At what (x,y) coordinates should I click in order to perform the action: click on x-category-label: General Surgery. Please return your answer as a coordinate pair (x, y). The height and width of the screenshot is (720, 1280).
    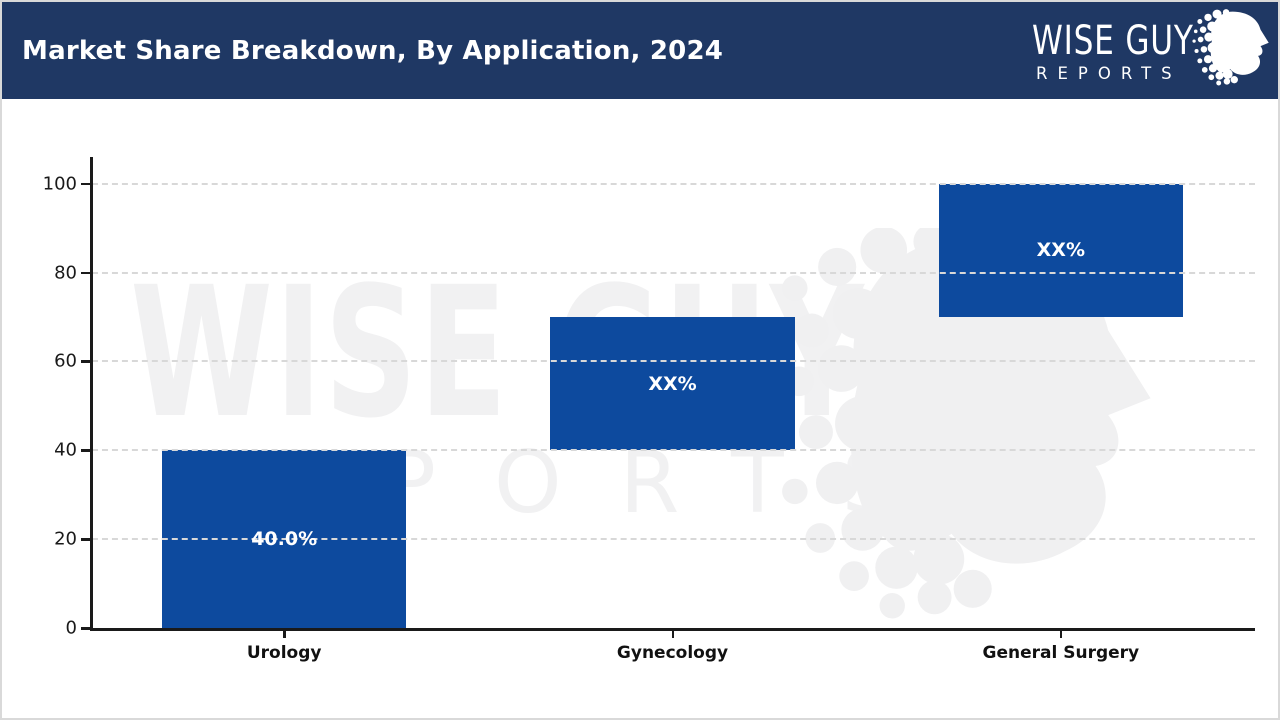
    Looking at the image, I should click on (1061, 653).